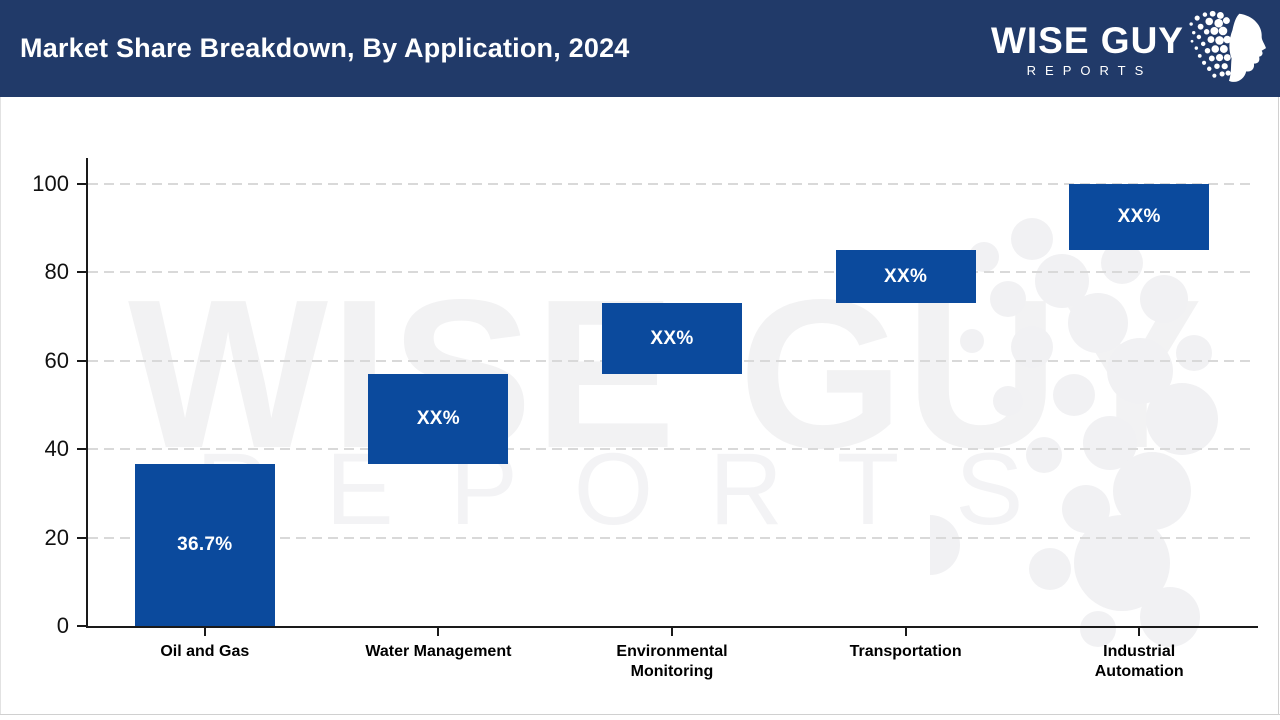 The height and width of the screenshot is (720, 1280). I want to click on x-axis-category-label: Environmental Monitoring, so click(672, 661).